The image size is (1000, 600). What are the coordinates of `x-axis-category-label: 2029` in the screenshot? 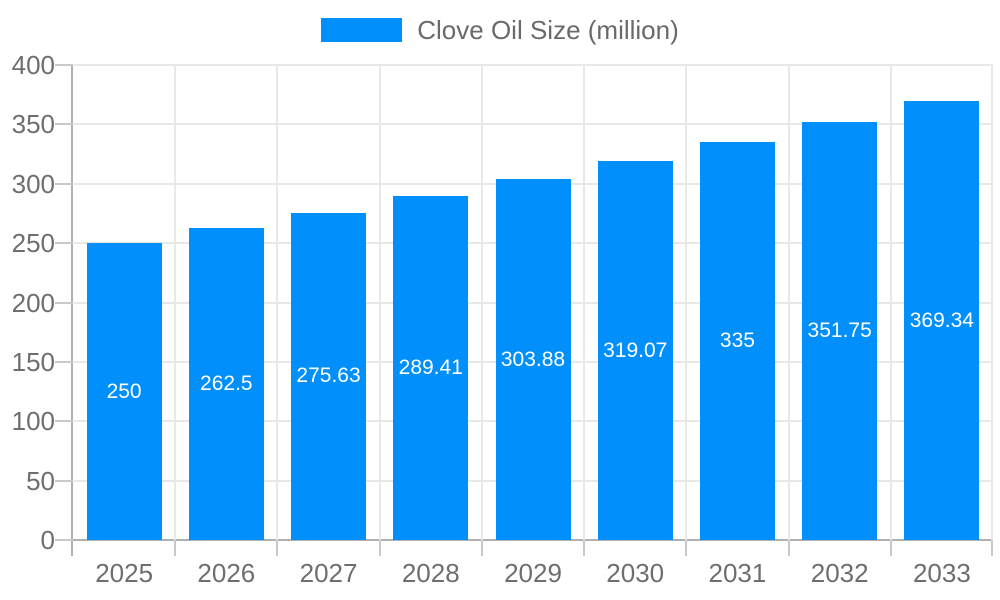 It's located at (533, 573).